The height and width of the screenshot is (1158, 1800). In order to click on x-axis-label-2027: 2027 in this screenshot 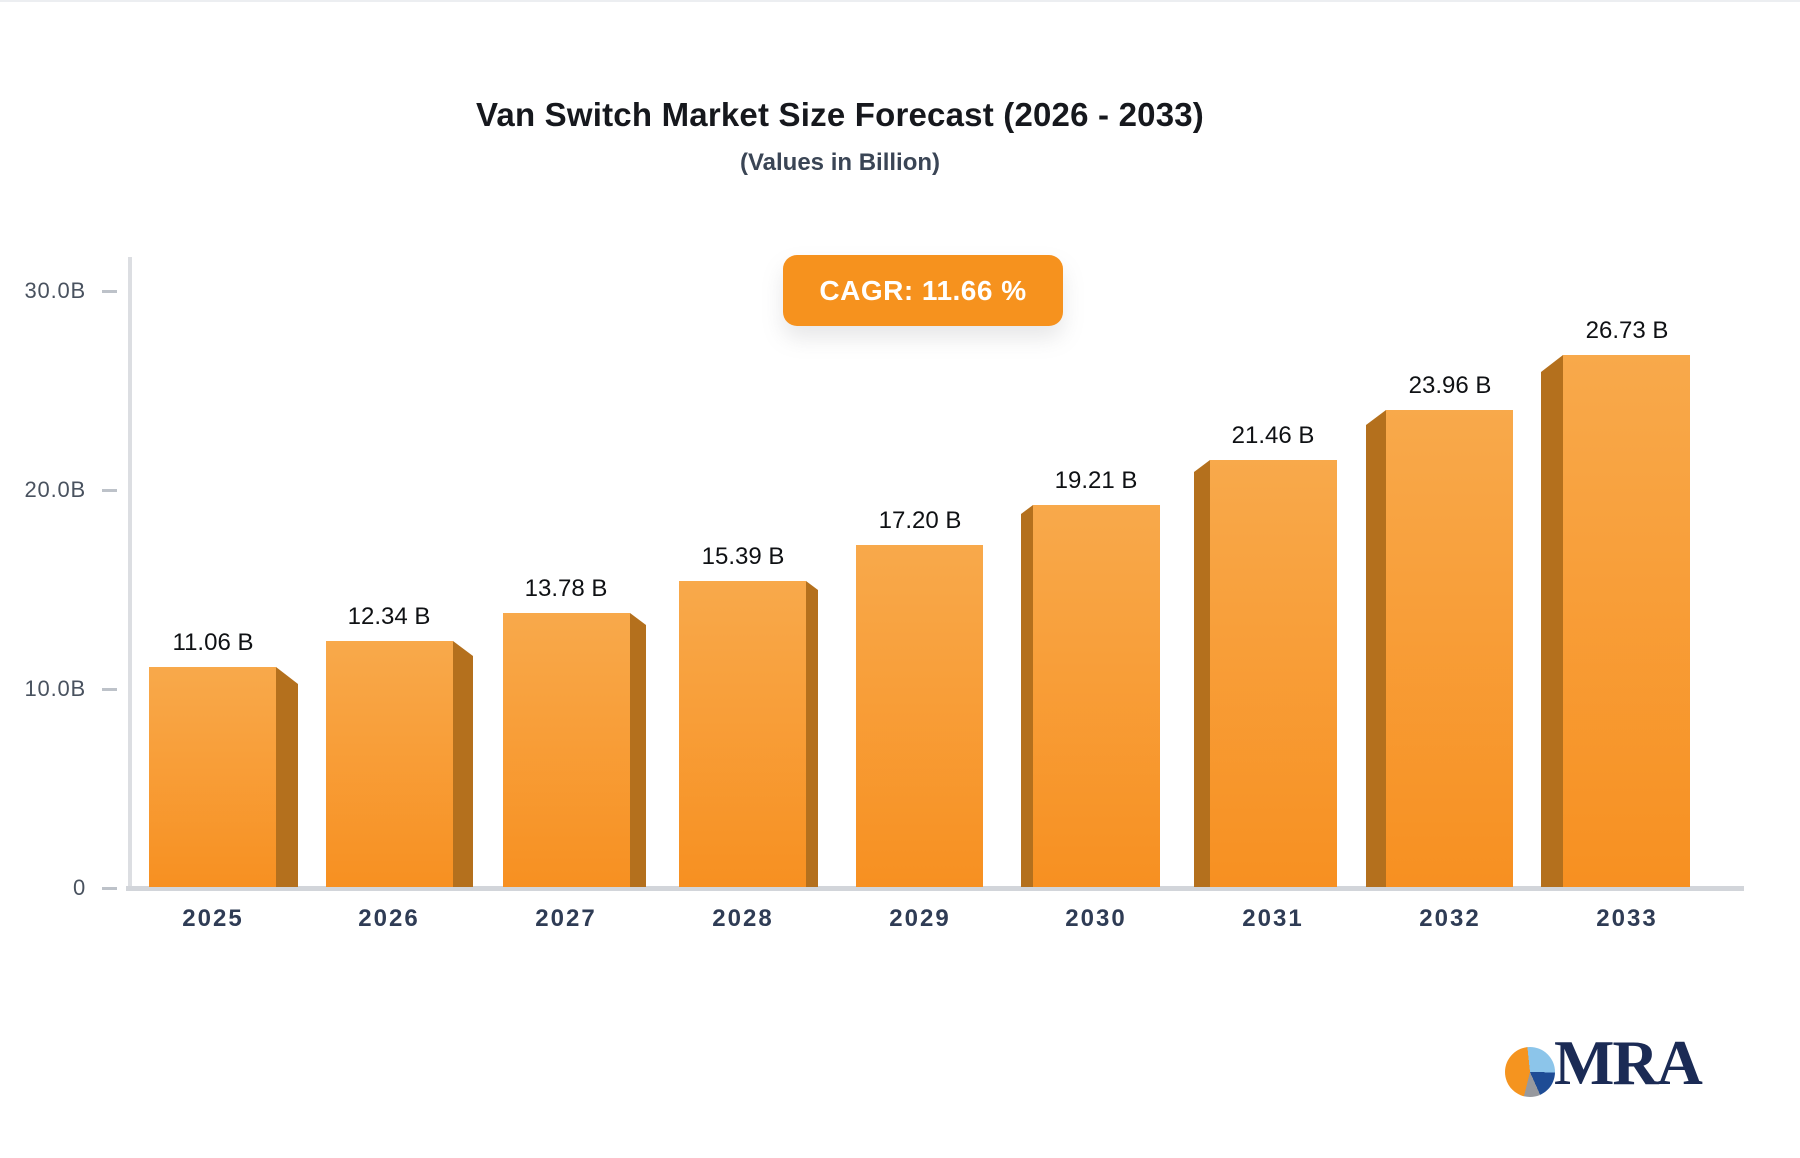, I will do `click(566, 918)`.